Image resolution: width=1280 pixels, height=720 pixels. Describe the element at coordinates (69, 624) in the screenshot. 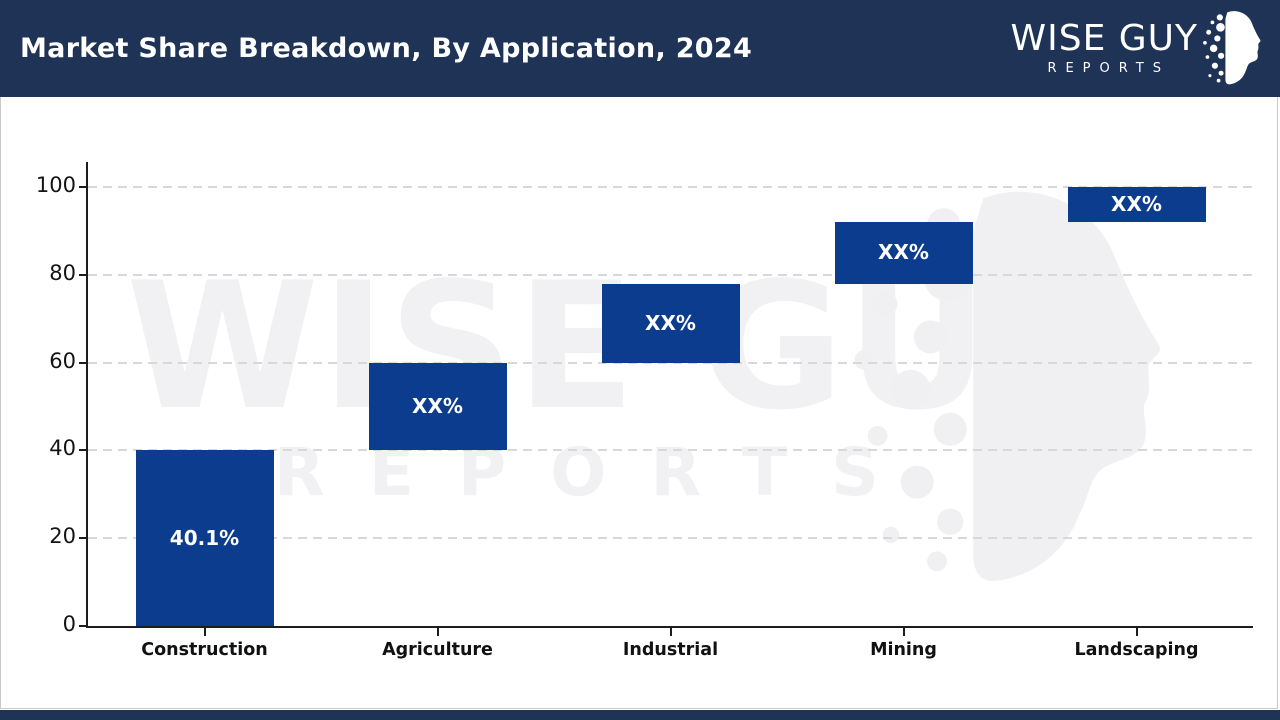

I see `y-axis-tick-label-0: 0` at that location.